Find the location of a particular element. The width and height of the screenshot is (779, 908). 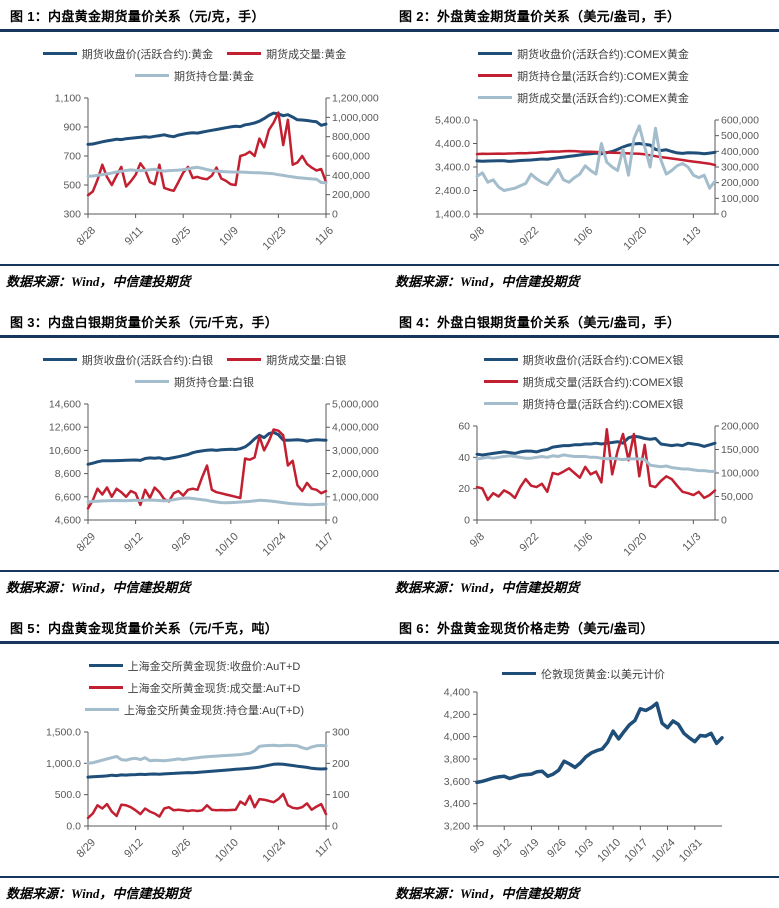

legend-label: 期货成交量:黄金 is located at coordinates (306, 54).